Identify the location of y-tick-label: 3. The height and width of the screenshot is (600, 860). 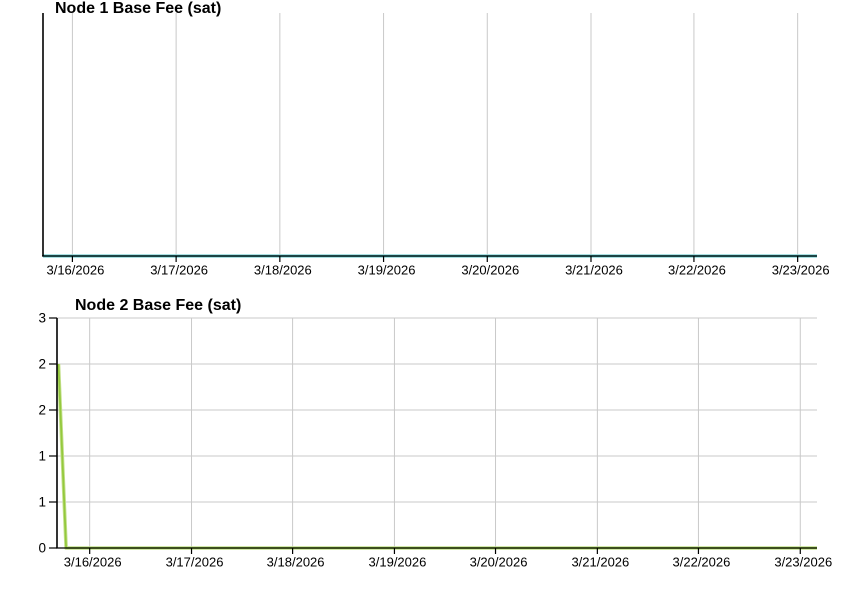
(42, 318).